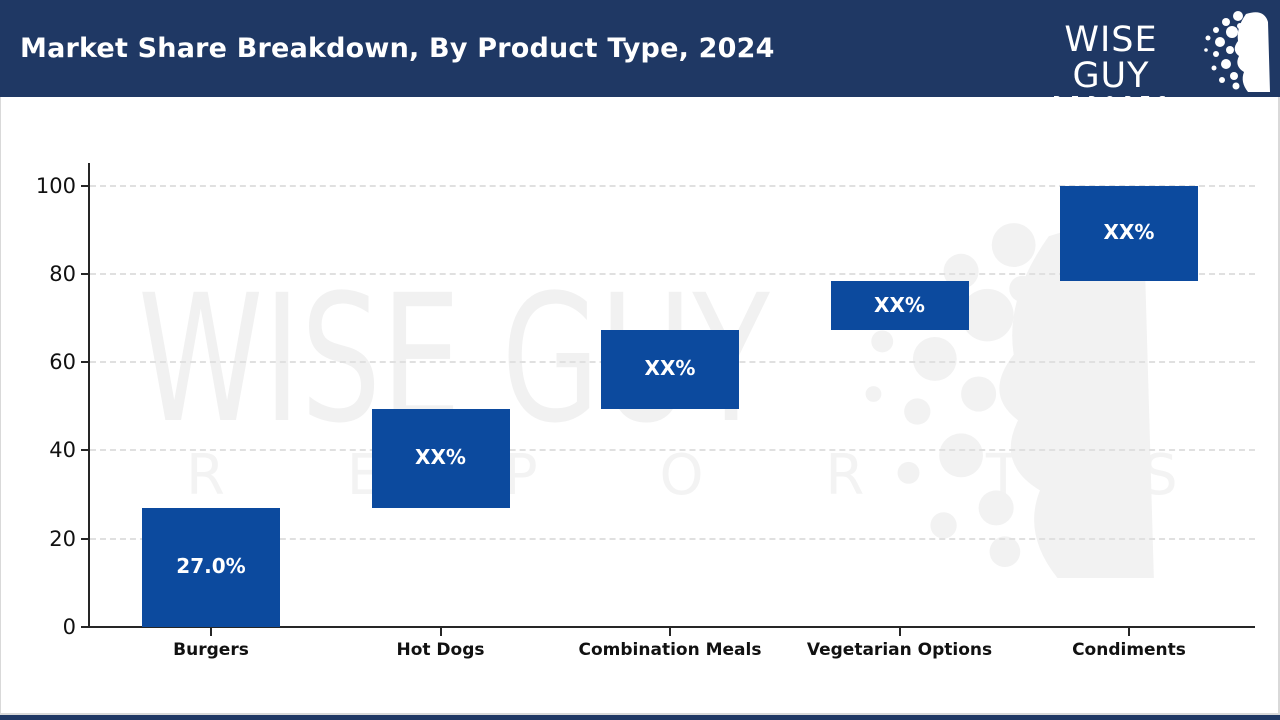 This screenshot has height=720, width=1280. What do you see at coordinates (640, 714) in the screenshot?
I see `bottom-hairline` at bounding box center [640, 714].